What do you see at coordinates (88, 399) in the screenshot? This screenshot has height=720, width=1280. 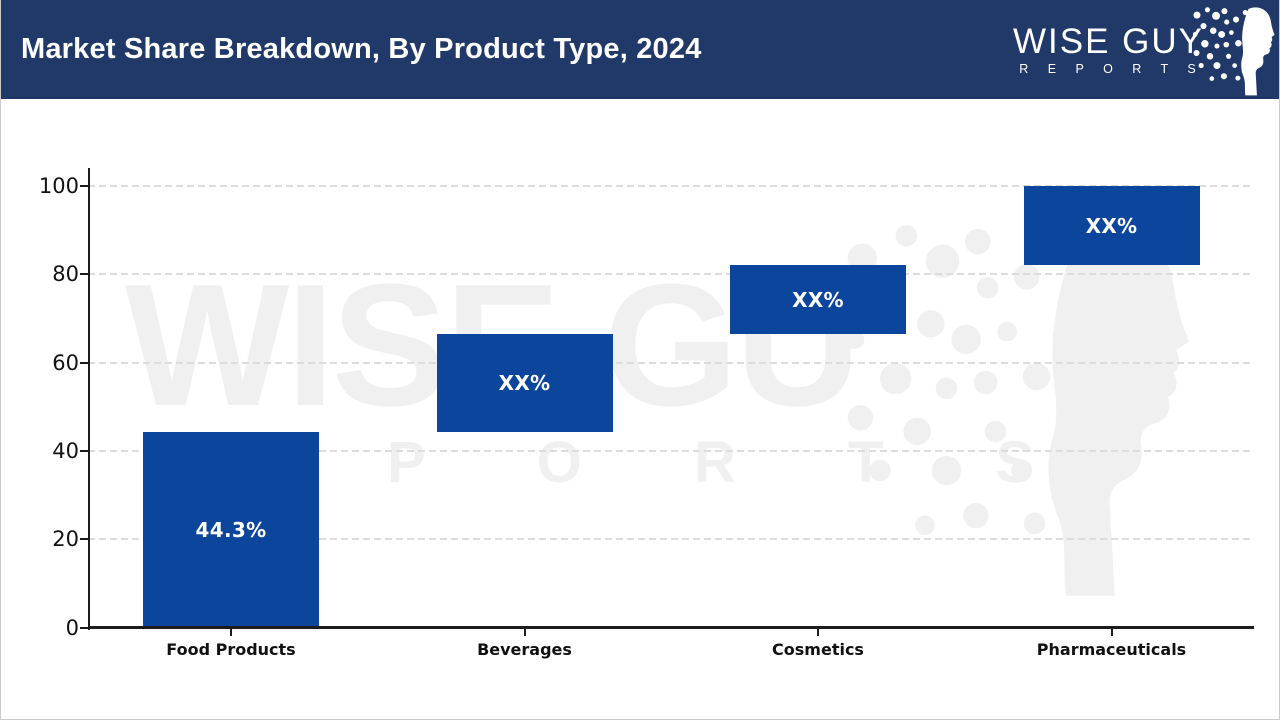 I see `y-axis` at bounding box center [88, 399].